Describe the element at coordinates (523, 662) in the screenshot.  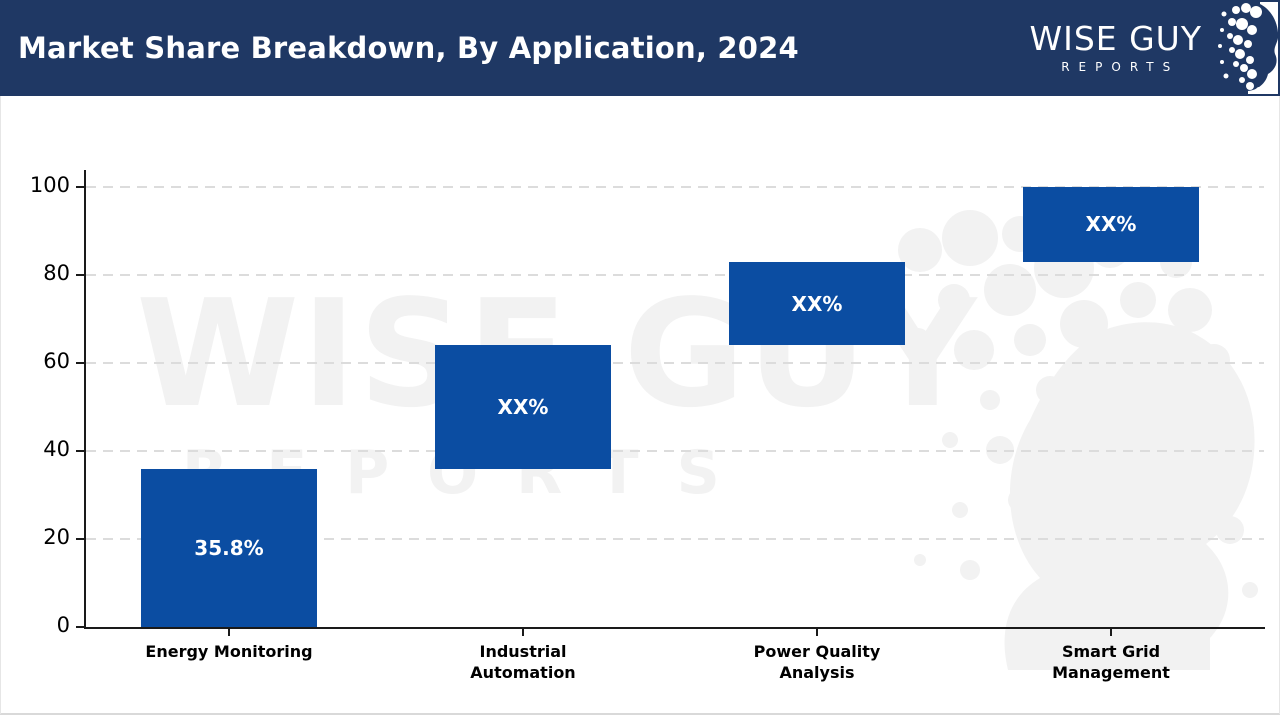
I see `x-category-label-industrial-automation: Industrial Automation` at that location.